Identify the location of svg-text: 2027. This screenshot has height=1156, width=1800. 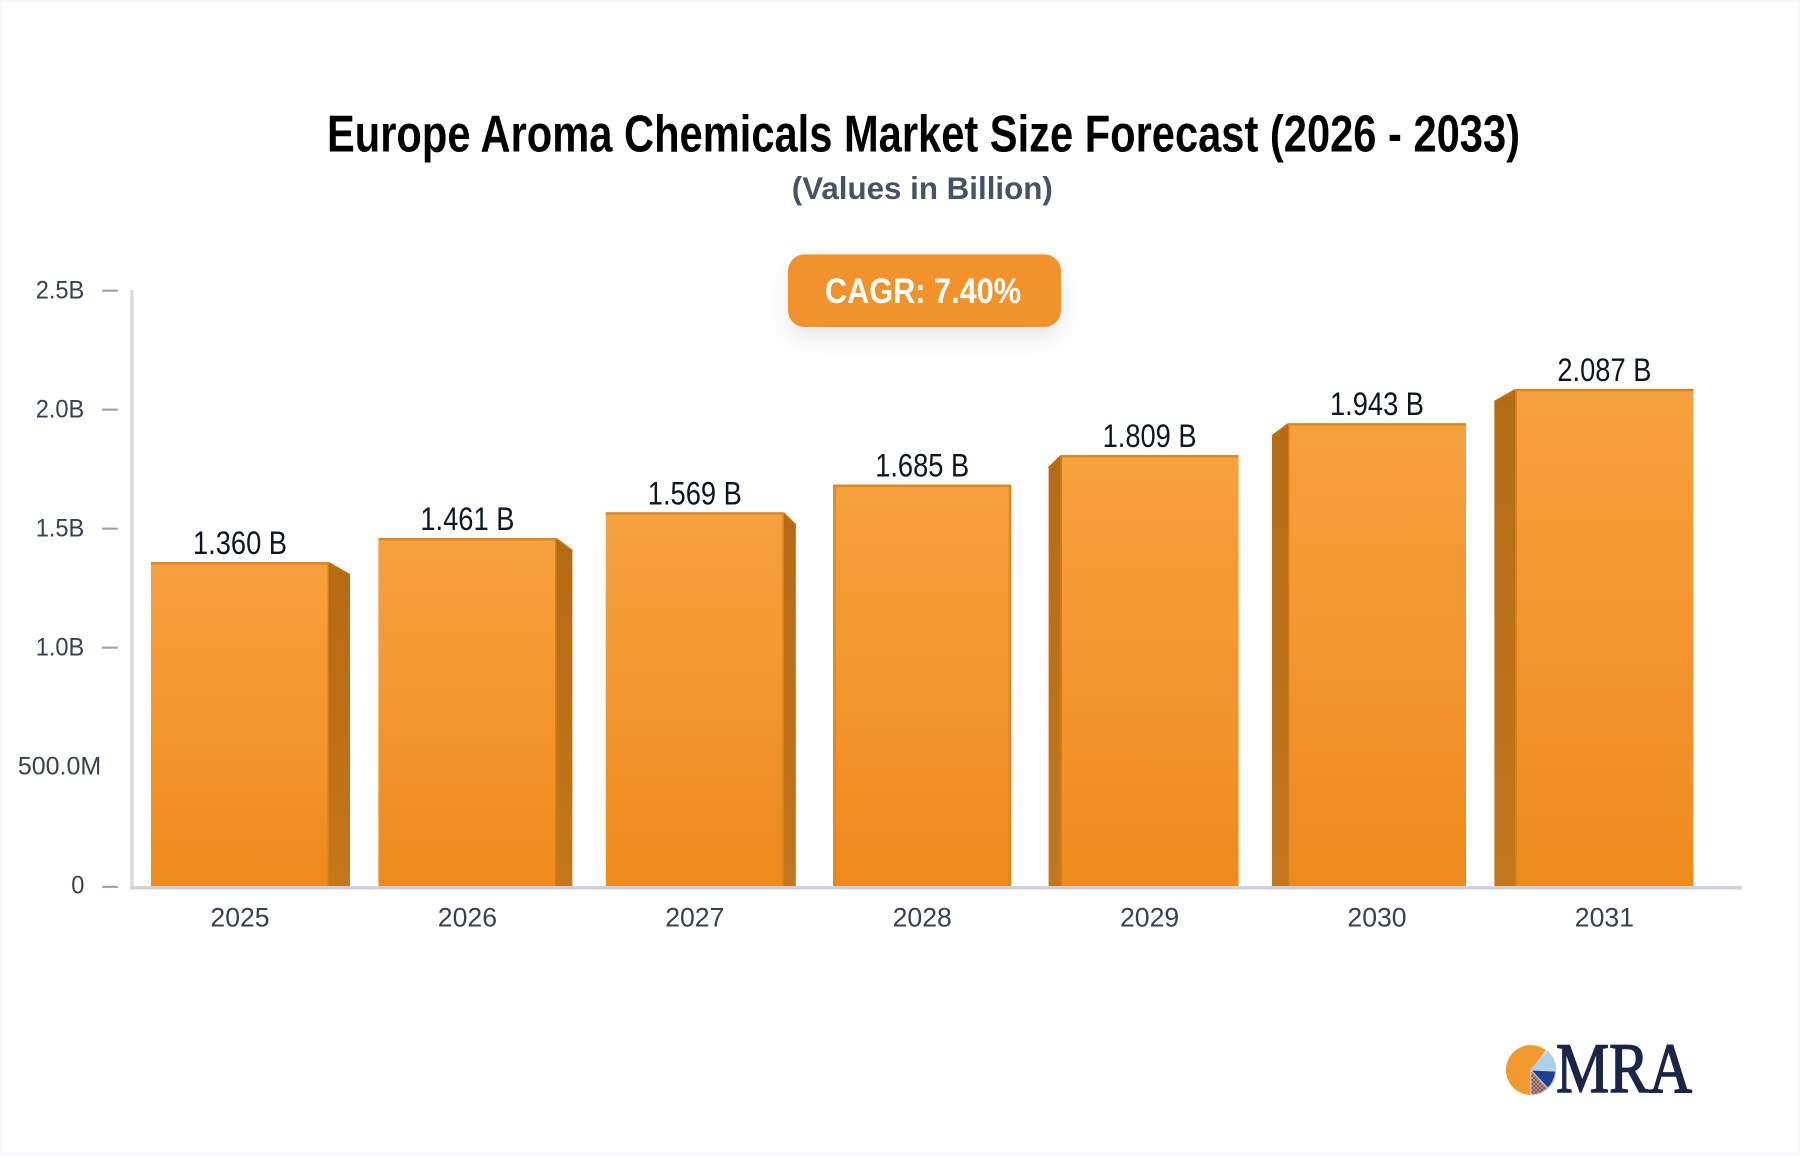
(694, 918).